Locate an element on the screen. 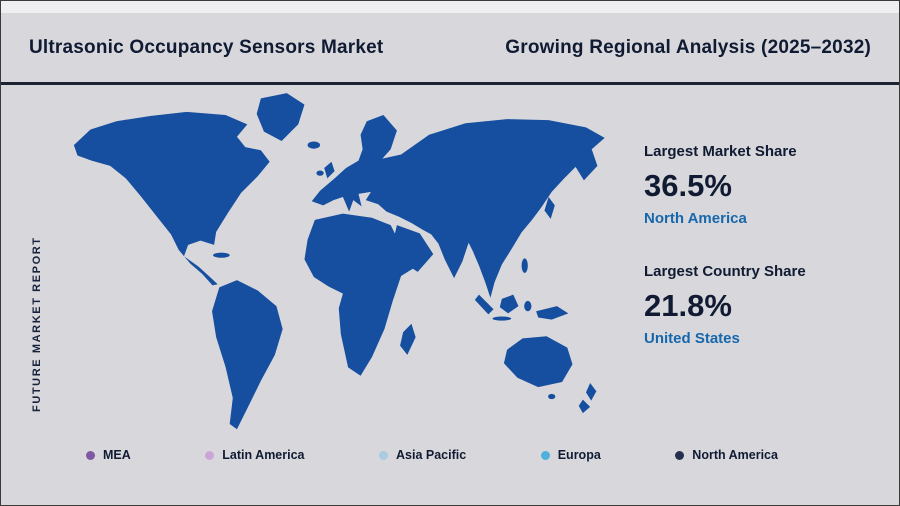 This screenshot has width=900, height=506. island-iceland is located at coordinates (314, 145).